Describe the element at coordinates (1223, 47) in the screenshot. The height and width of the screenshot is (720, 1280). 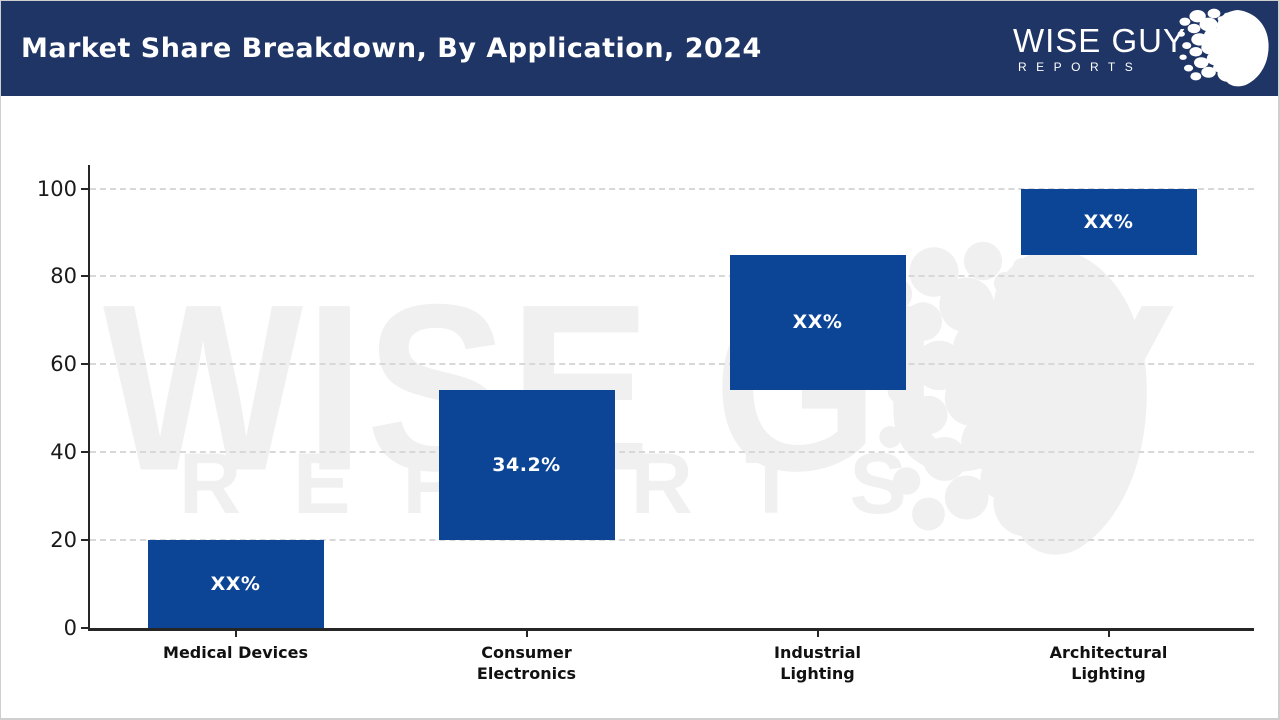
I see `logo-head-icon` at that location.